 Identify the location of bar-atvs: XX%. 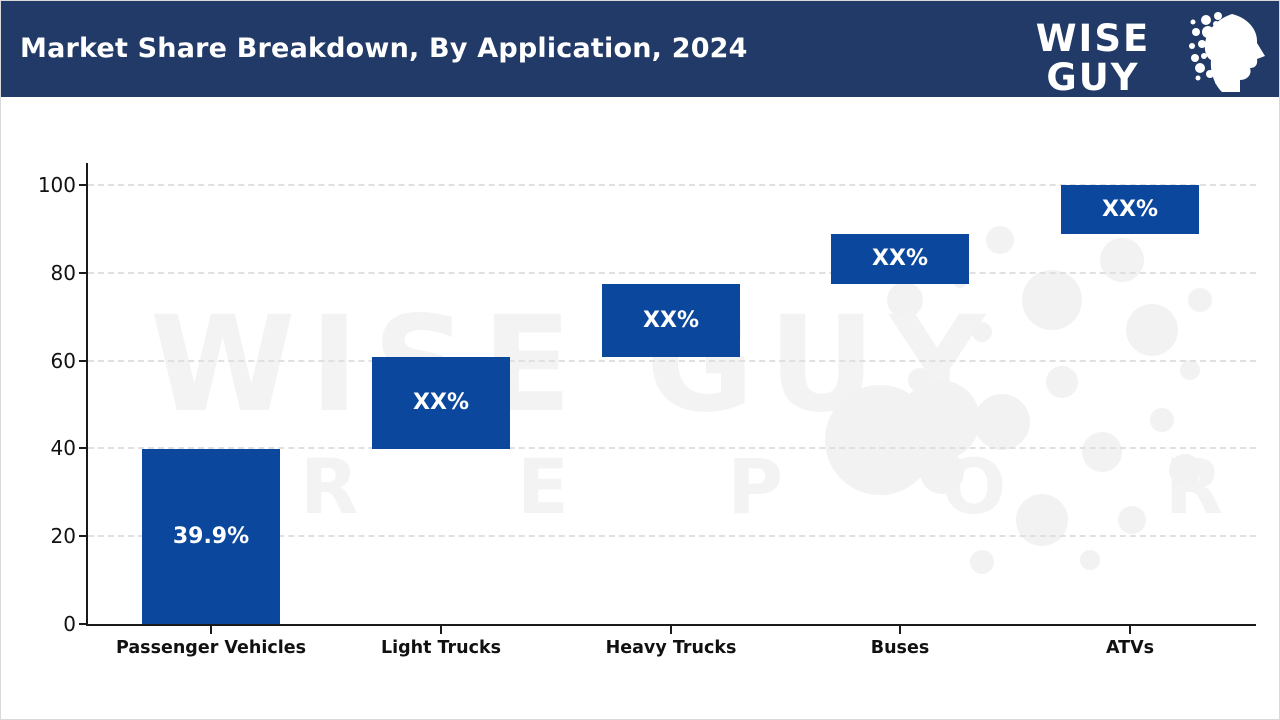
(1130, 209).